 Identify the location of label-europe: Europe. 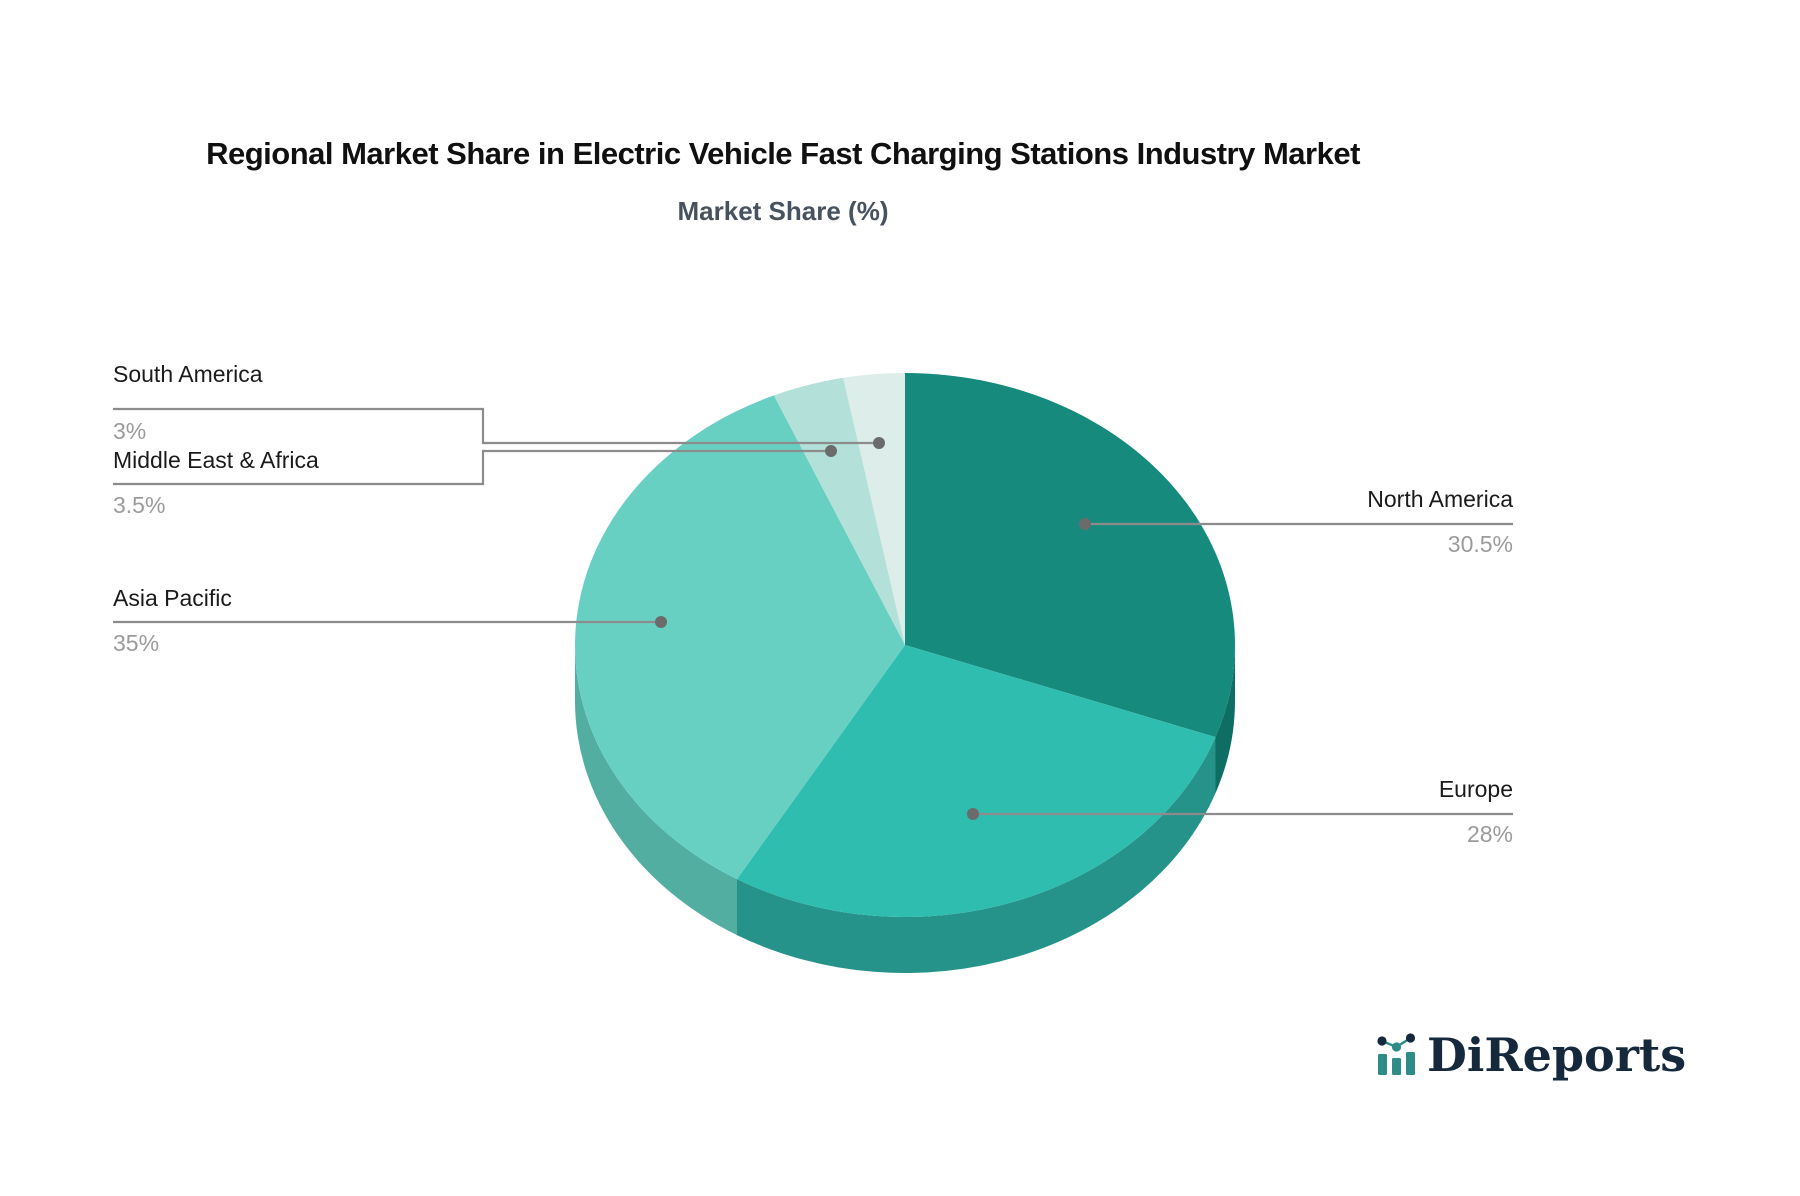
(1475, 789).